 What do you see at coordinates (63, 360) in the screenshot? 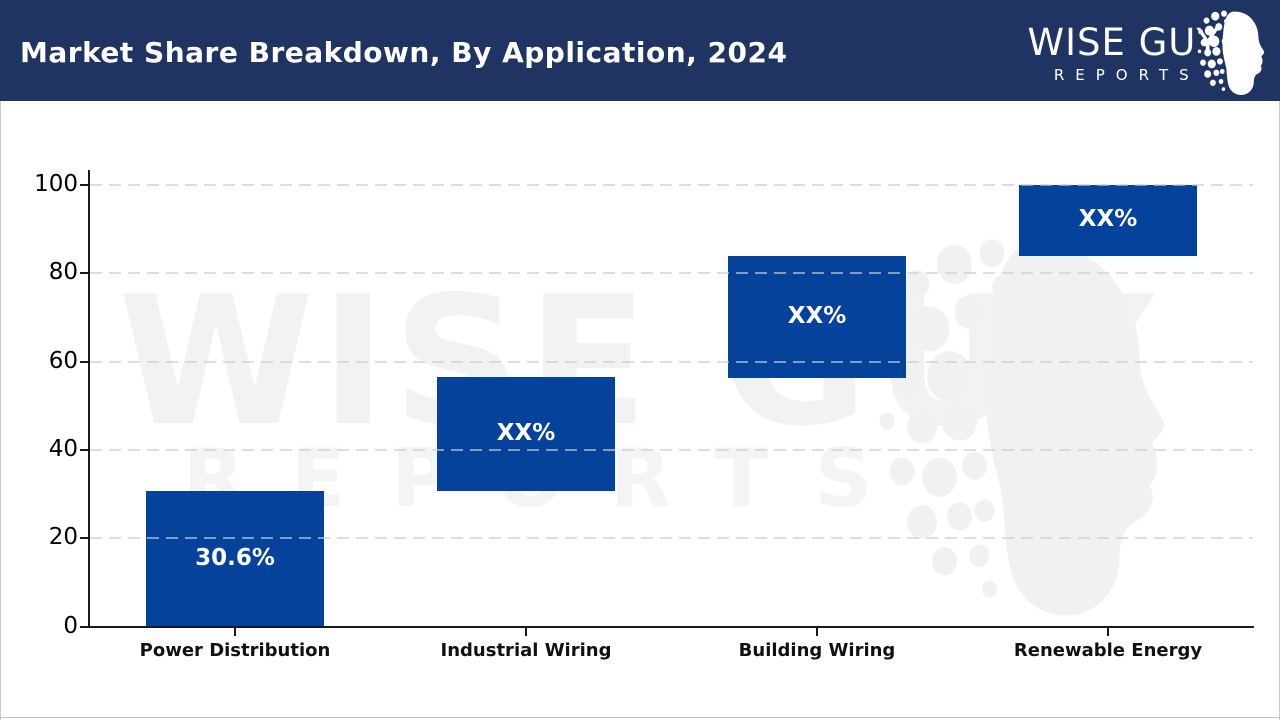
I see `y-tick-label: 60` at bounding box center [63, 360].